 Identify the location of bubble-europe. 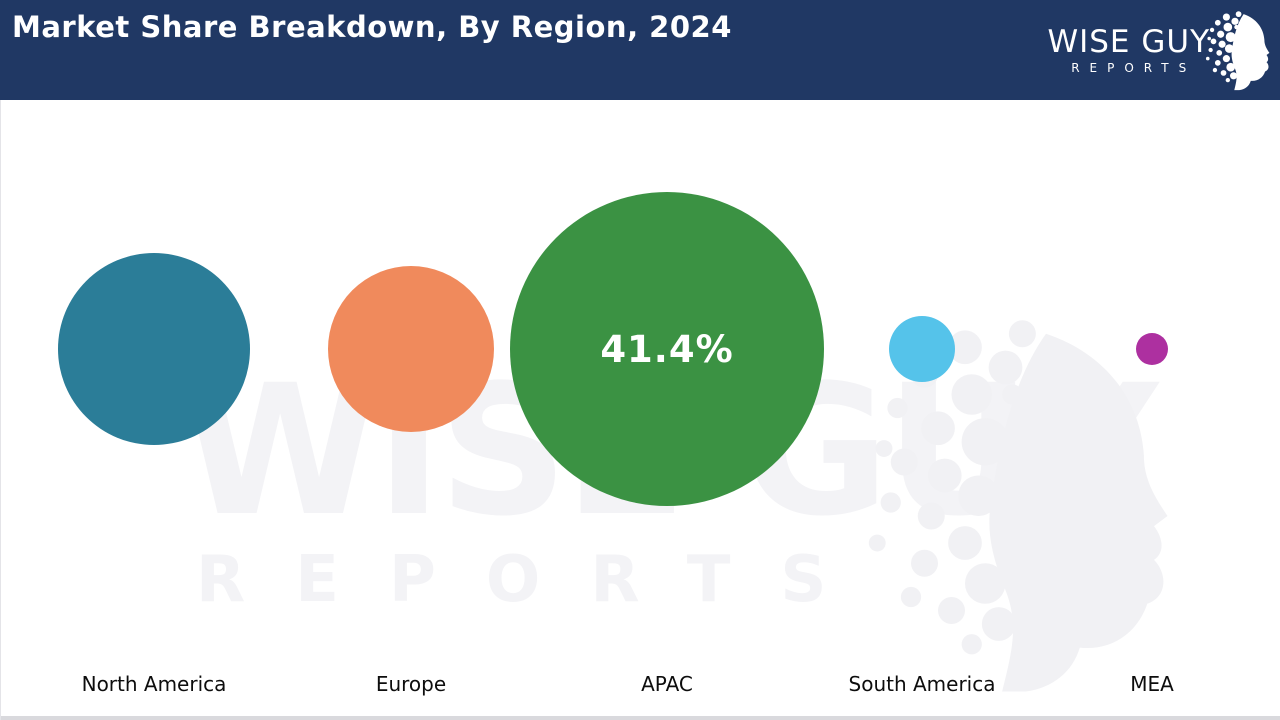
(411, 349).